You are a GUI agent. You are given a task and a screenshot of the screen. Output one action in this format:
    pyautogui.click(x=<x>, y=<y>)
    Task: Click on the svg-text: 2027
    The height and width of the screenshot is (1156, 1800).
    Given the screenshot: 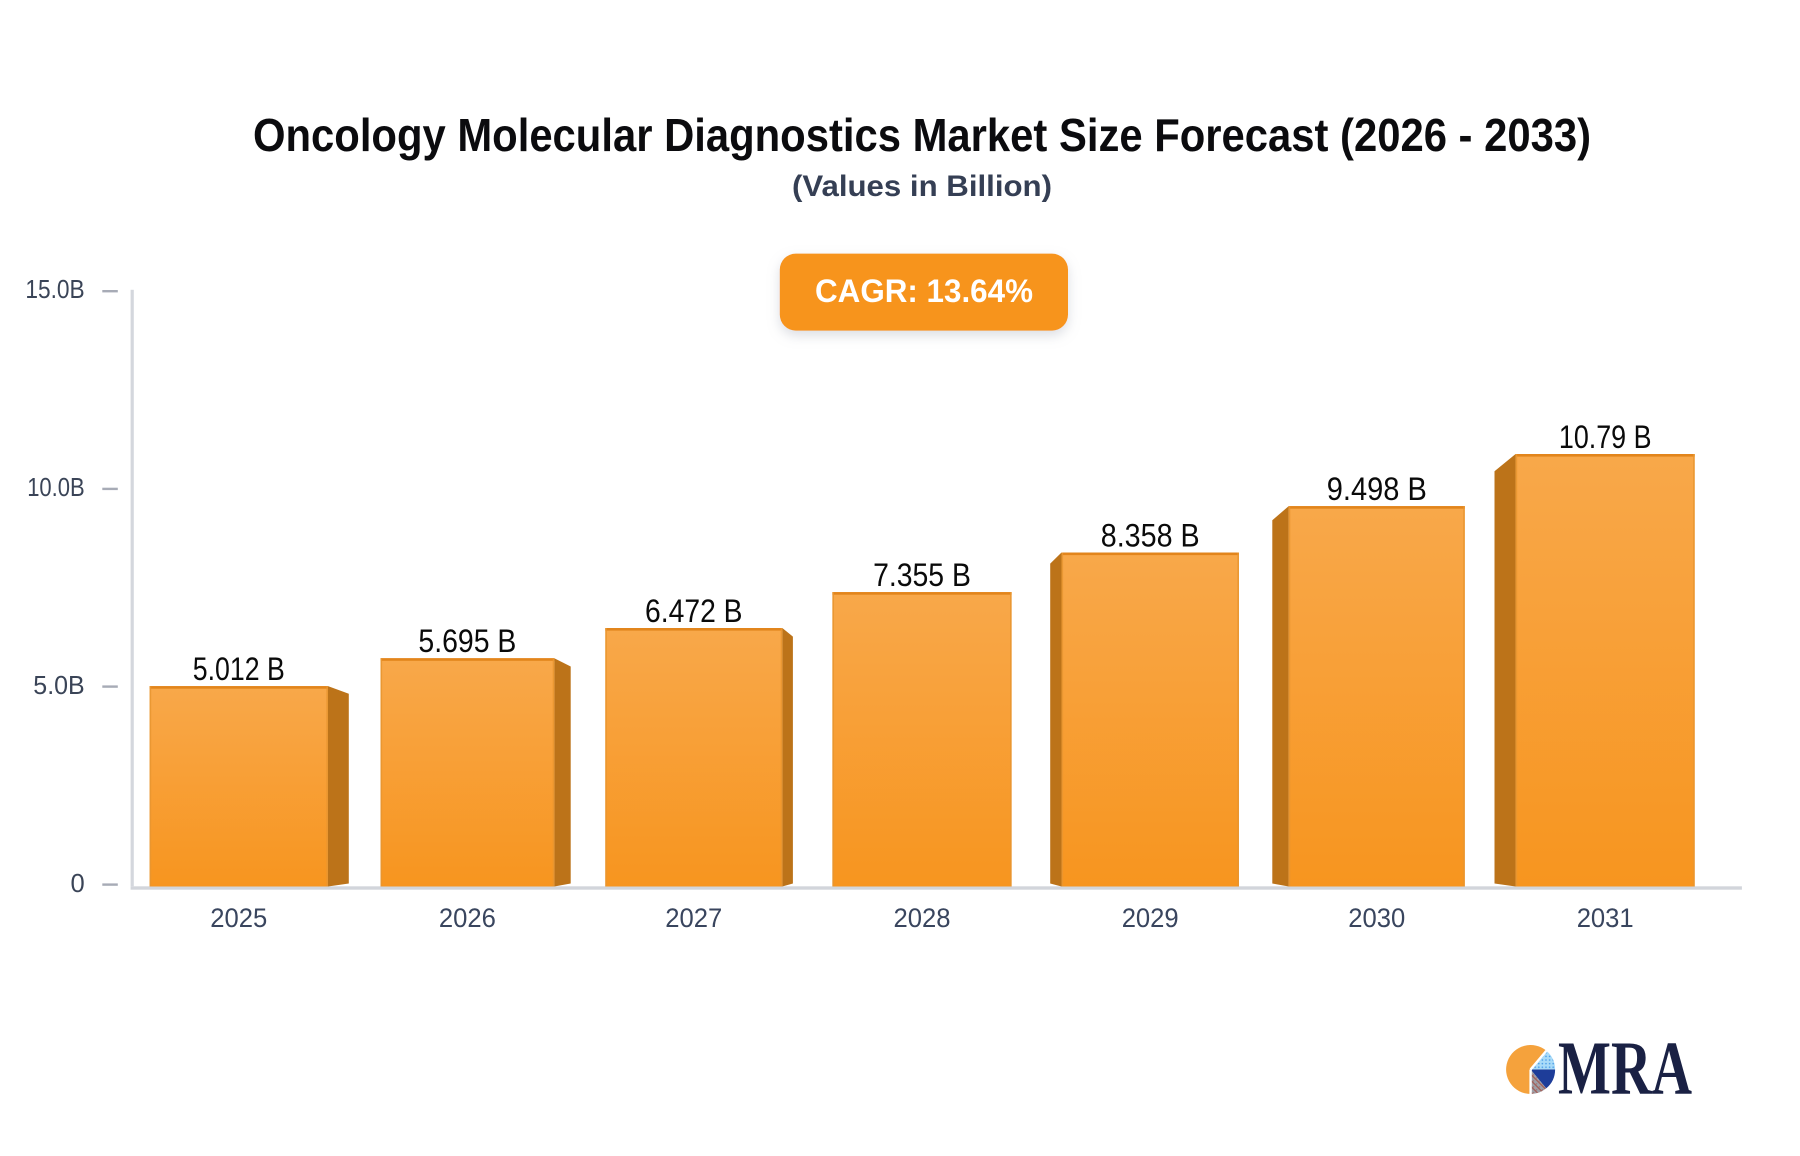 What is the action you would take?
    pyautogui.click(x=693, y=918)
    